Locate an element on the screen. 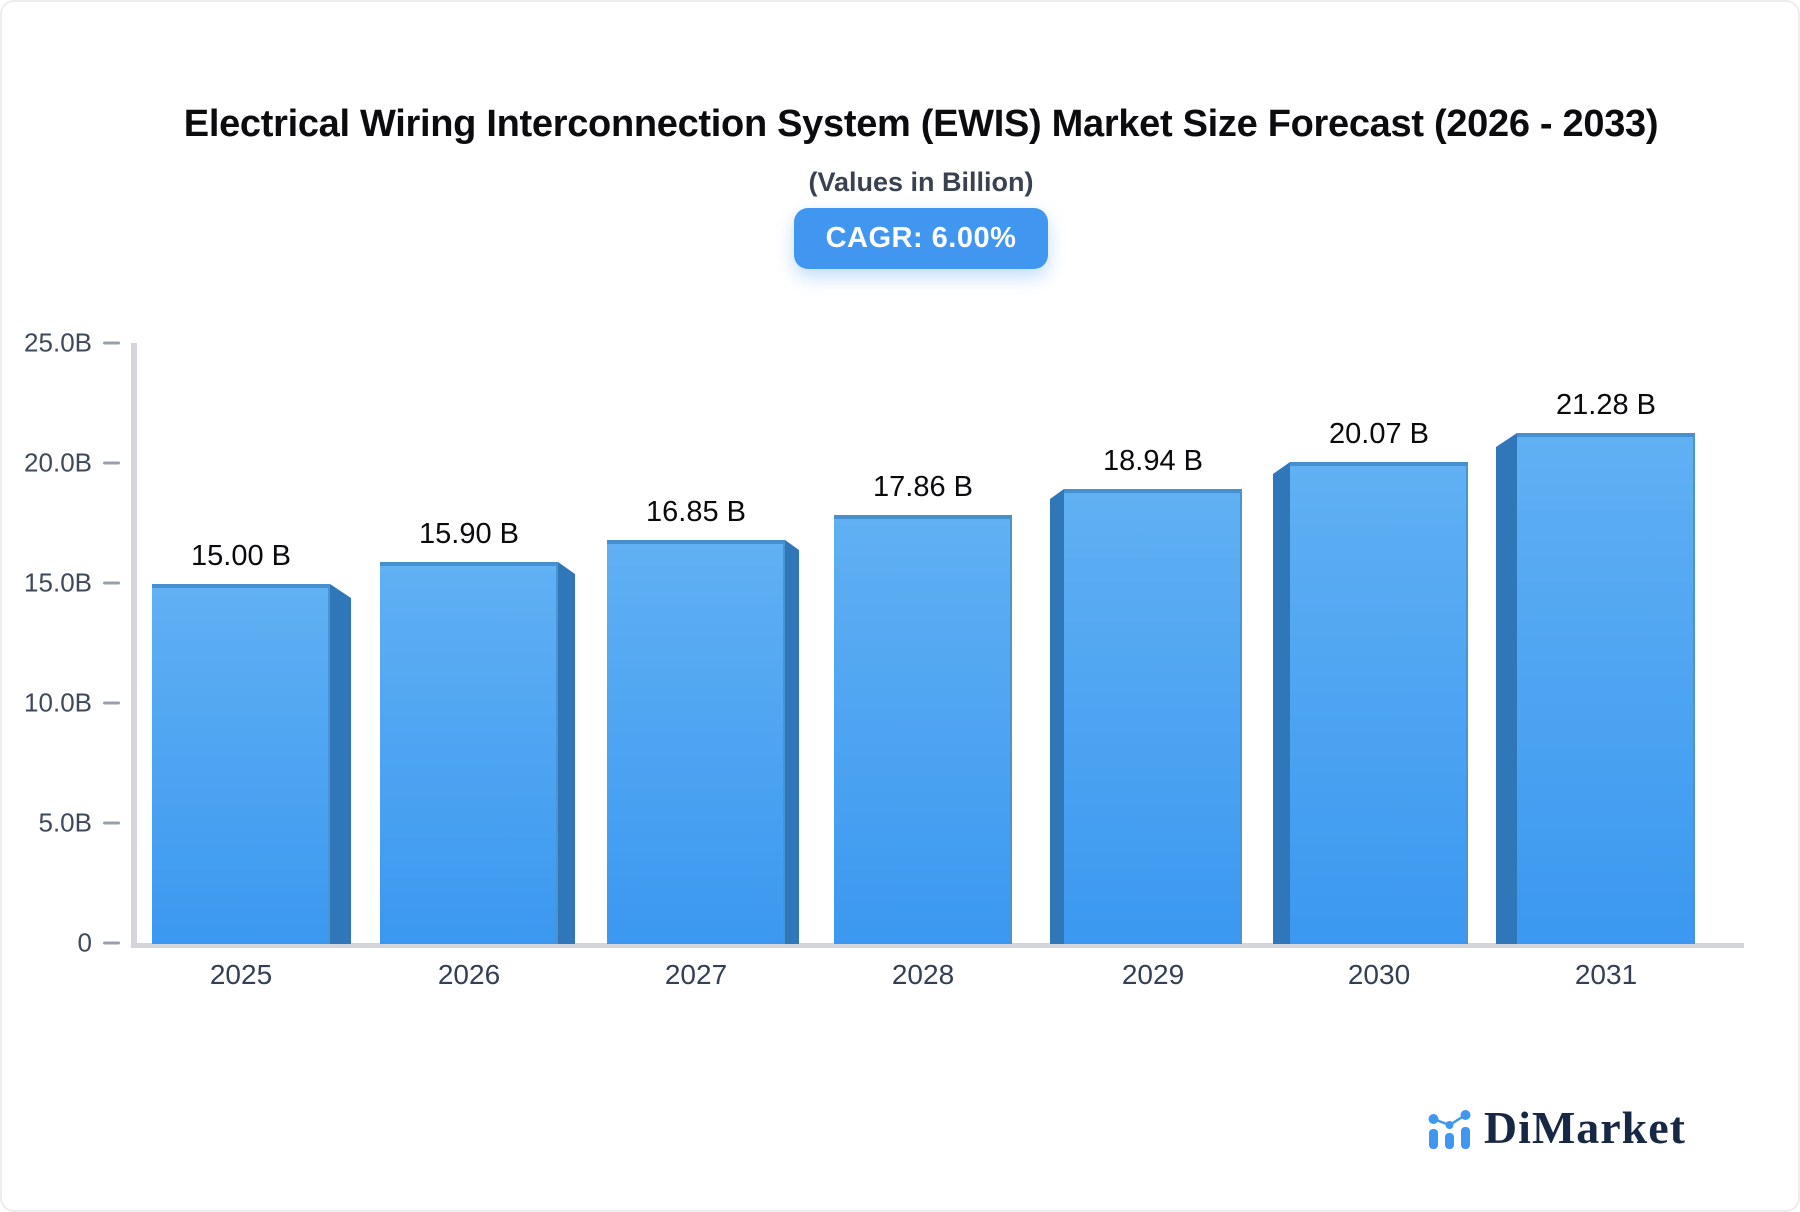 Image resolution: width=1800 pixels, height=1212 pixels. bar-2025 is located at coordinates (241, 764).